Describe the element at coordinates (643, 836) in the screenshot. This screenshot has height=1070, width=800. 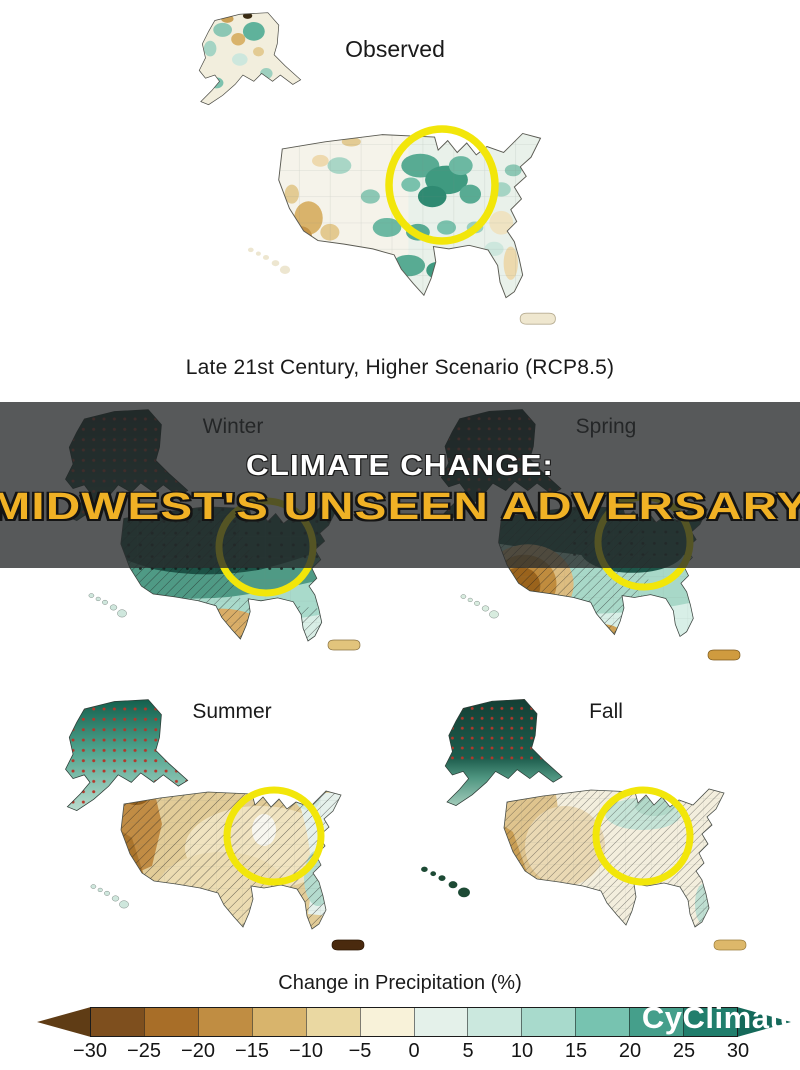
I see `midwest-highlight-circle-fall` at that location.